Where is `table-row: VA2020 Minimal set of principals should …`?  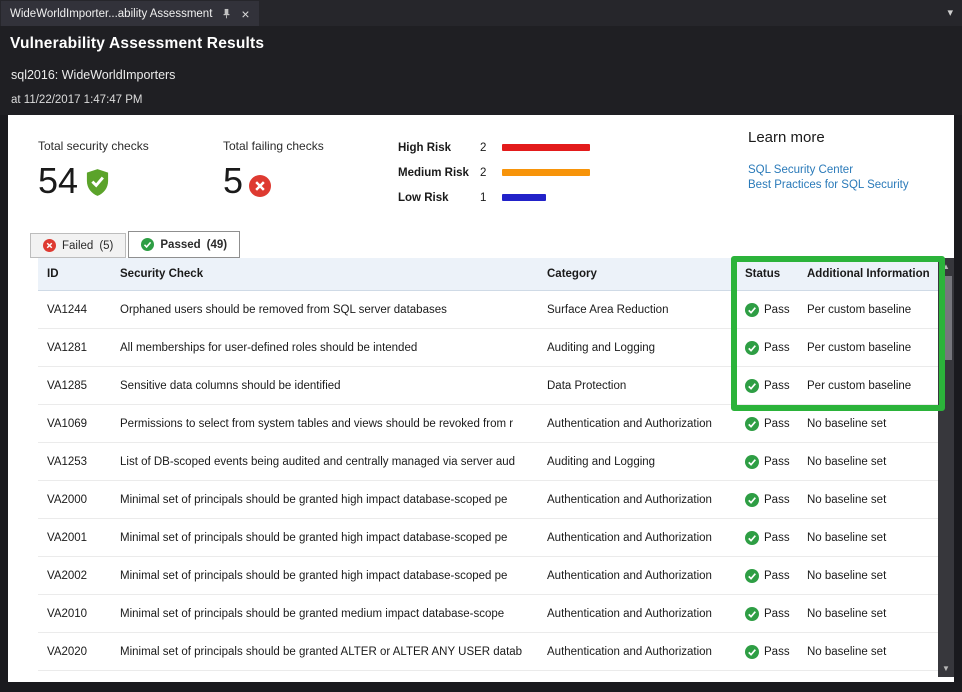 table-row: VA2020 Minimal set of principals should … is located at coordinates (488, 652).